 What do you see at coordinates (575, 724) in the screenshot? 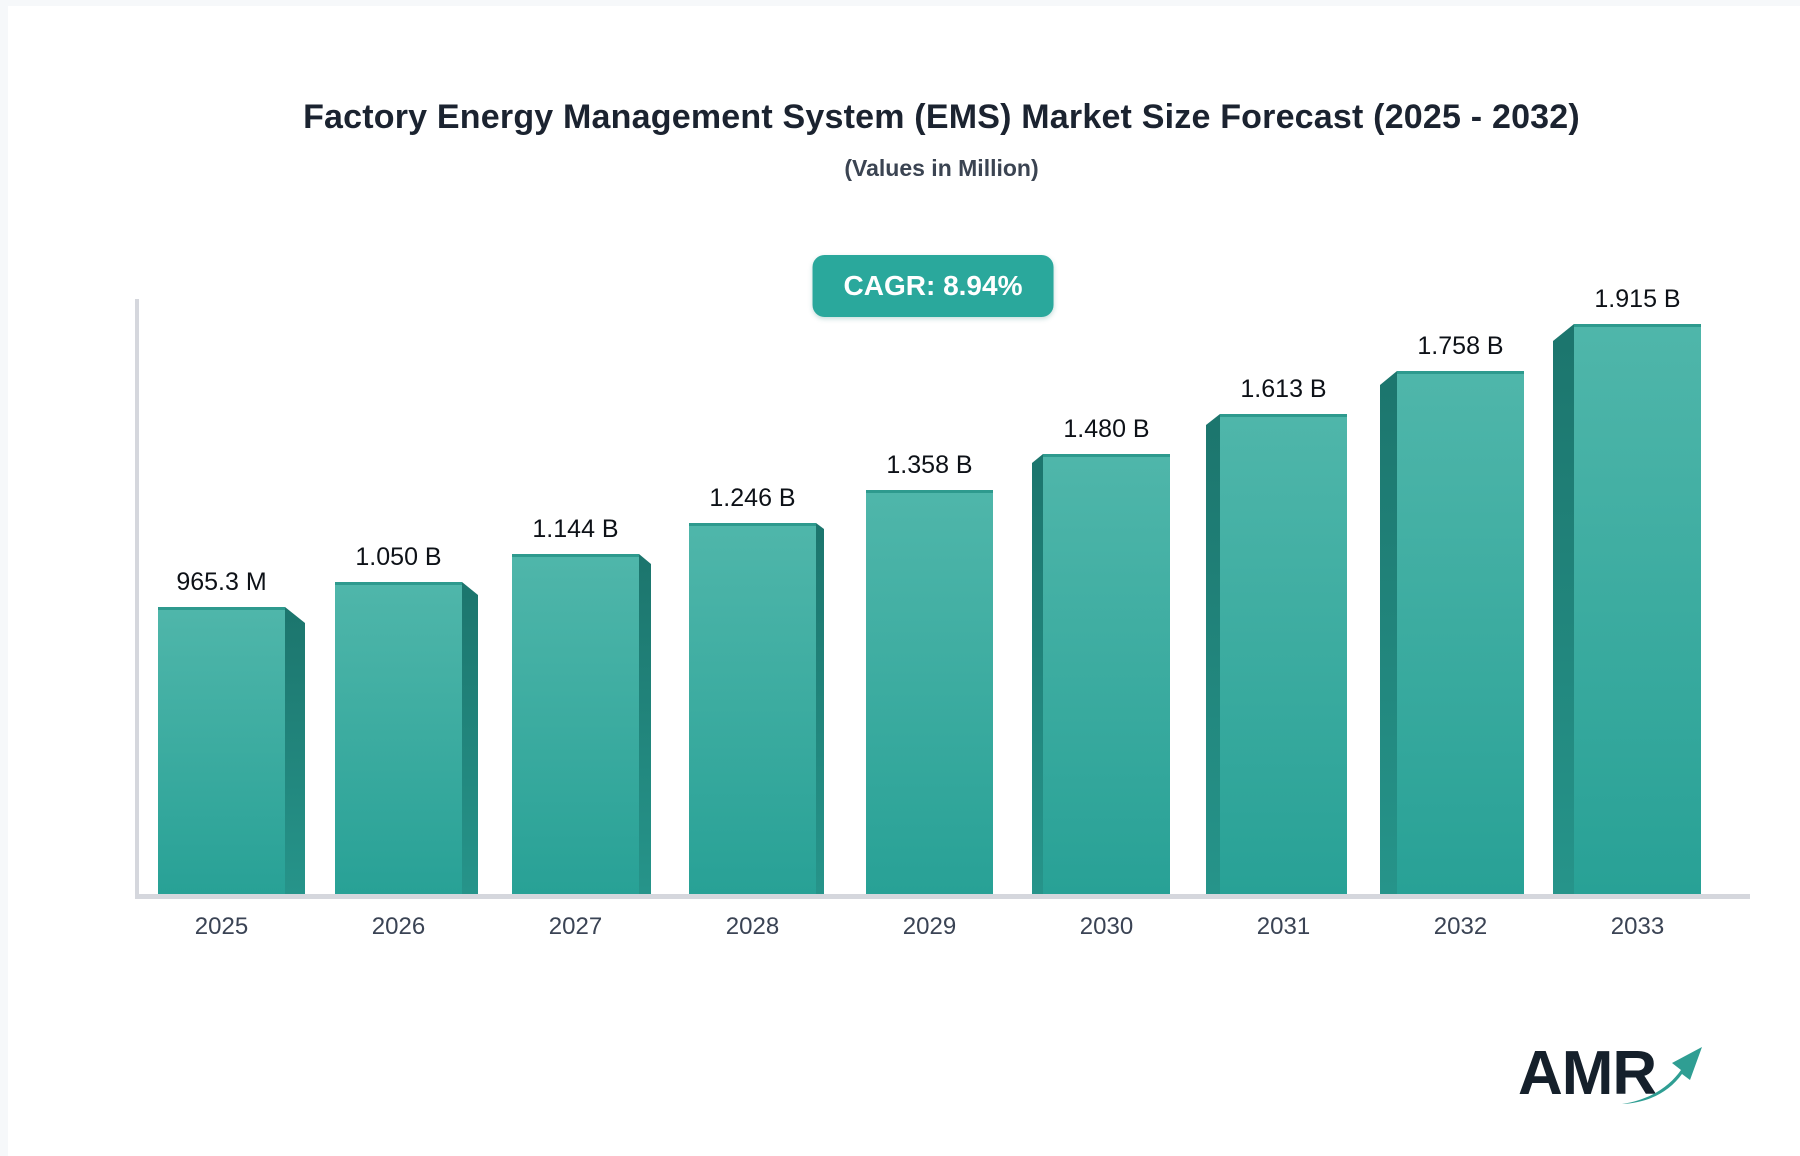
I see `bar-2027` at bounding box center [575, 724].